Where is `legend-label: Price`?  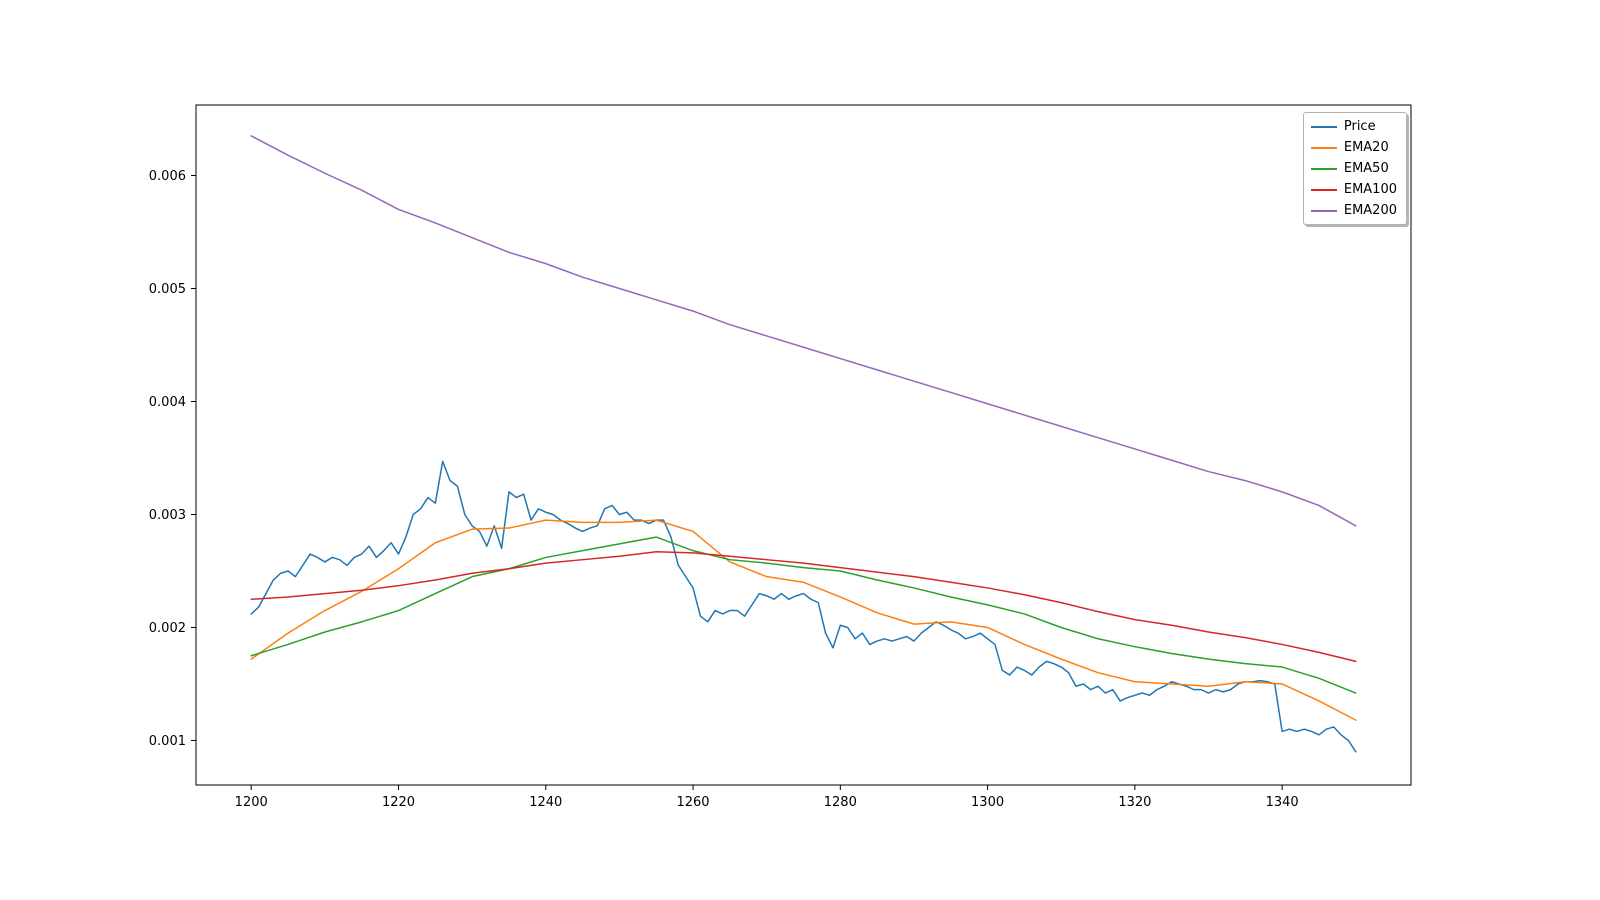 legend-label: Price is located at coordinates (1359, 126).